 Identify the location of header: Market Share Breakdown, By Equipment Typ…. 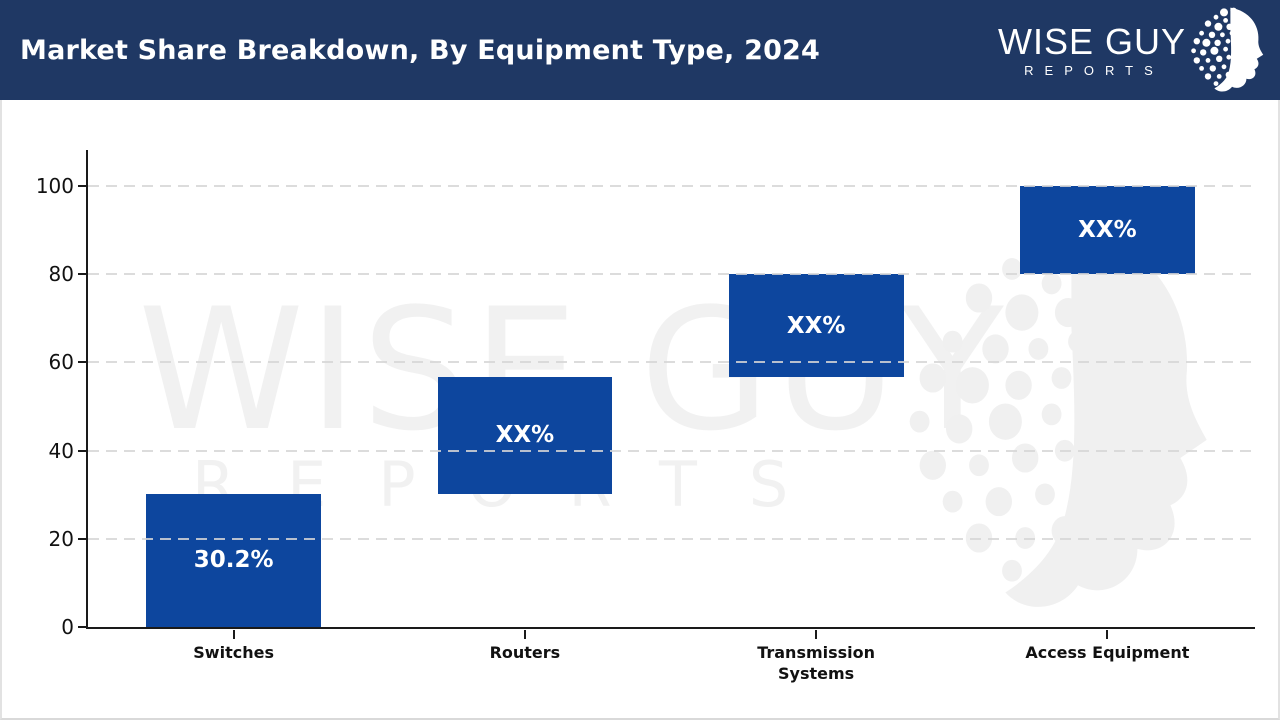
(640, 50).